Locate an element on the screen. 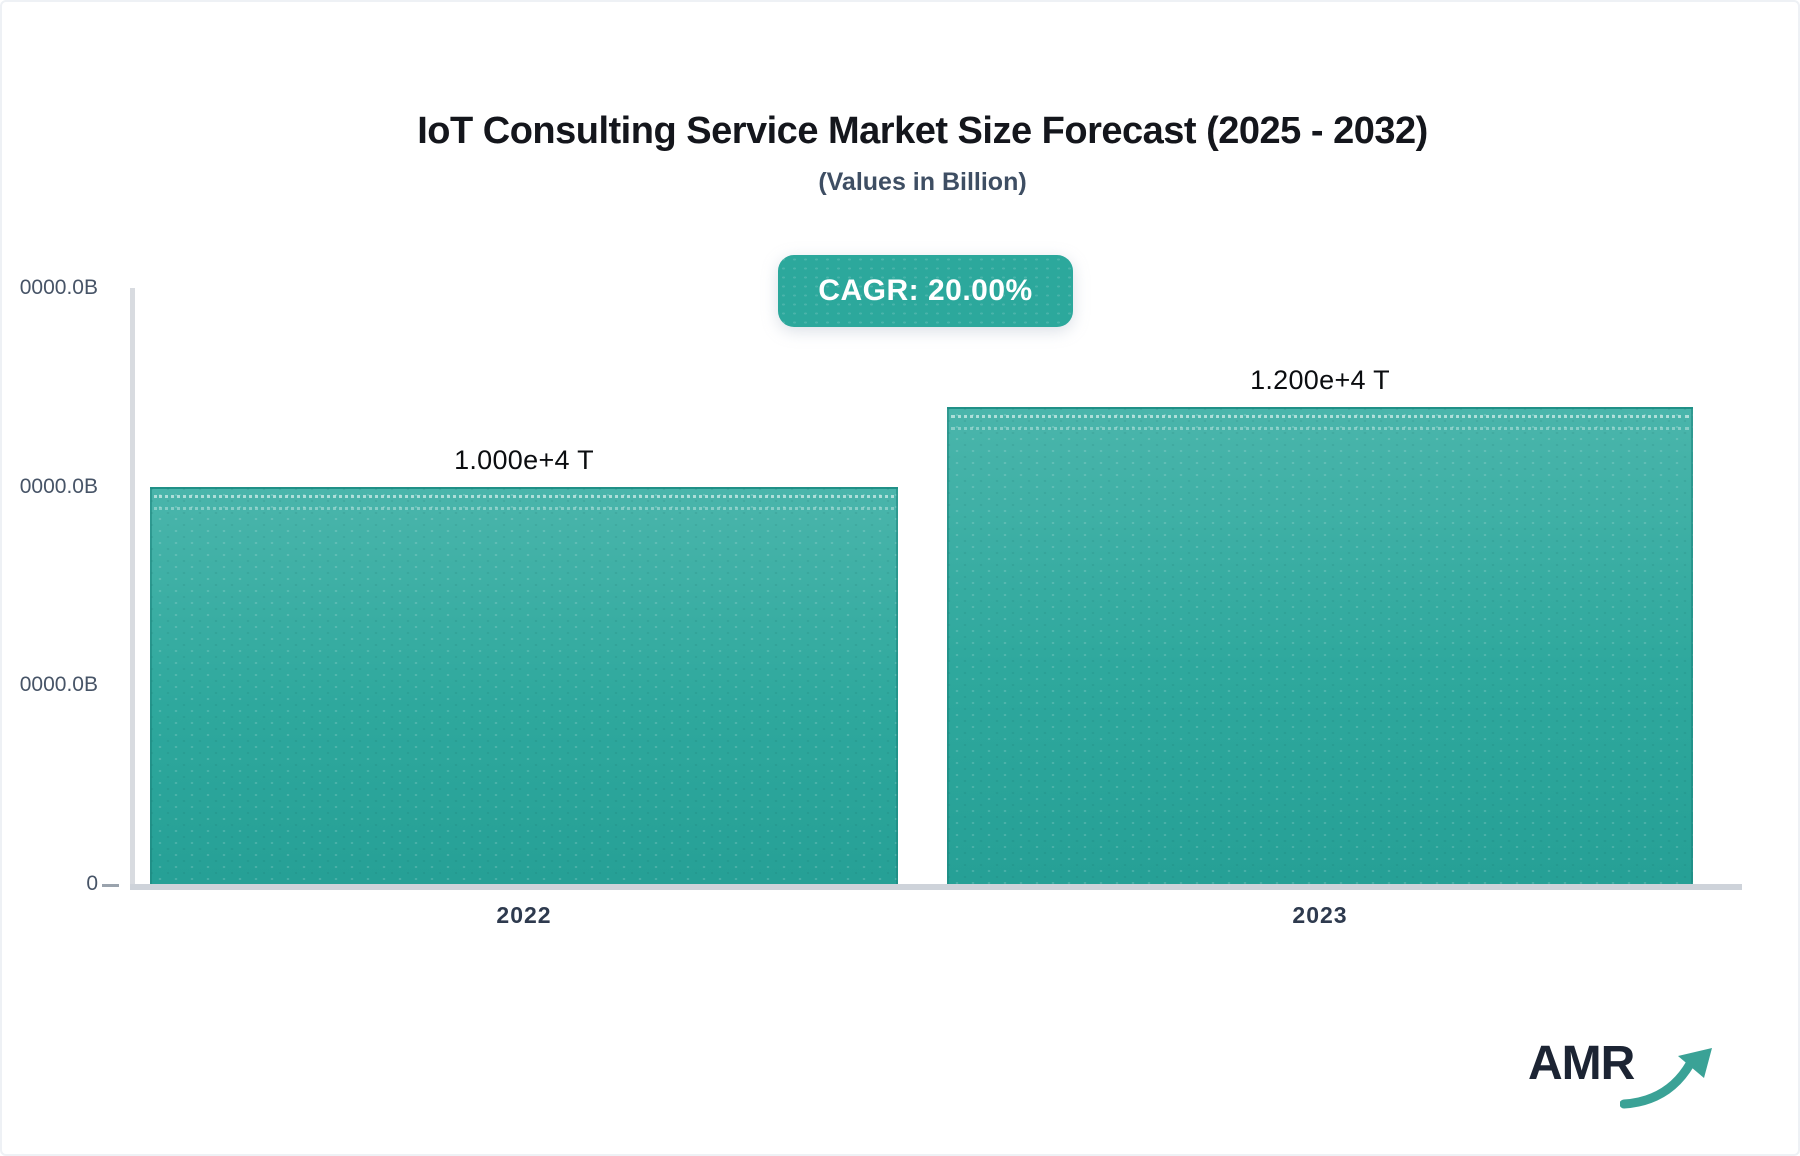  x-axis-label-2022: 2022 is located at coordinates (524, 915).